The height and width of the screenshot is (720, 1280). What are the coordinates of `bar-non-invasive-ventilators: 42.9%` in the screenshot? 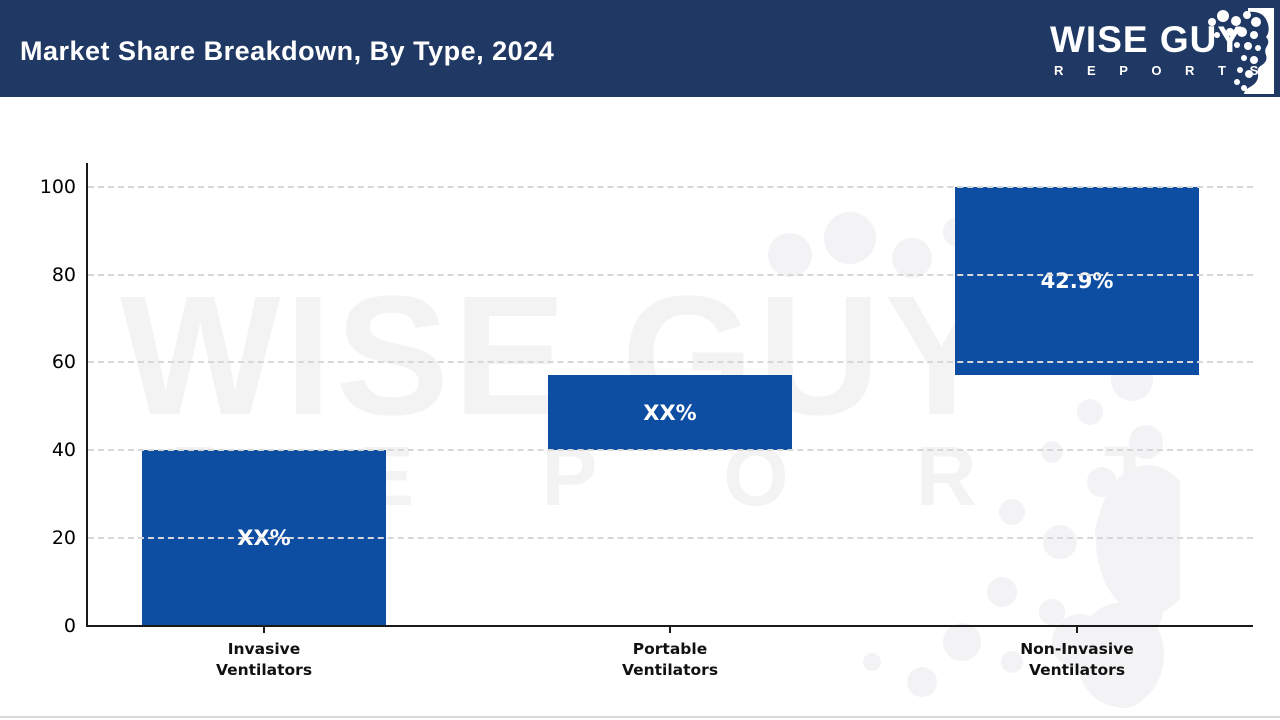 It's located at (1077, 281).